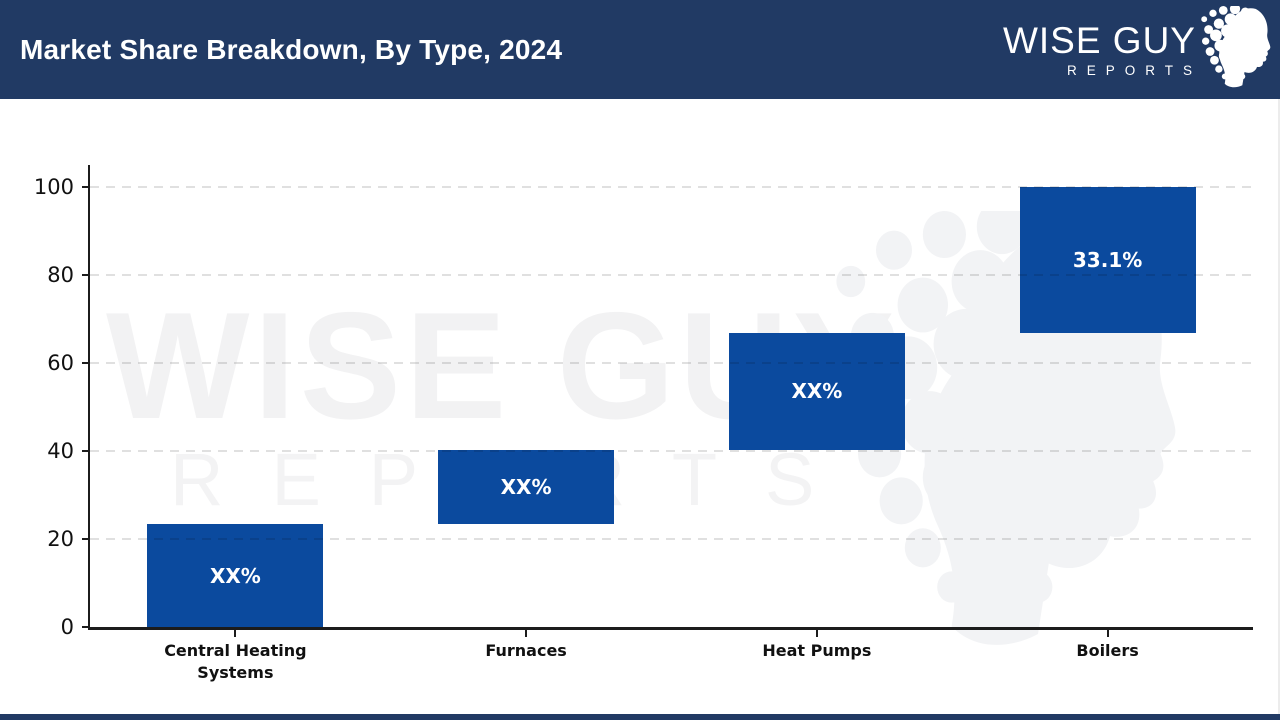 This screenshot has height=720, width=1280. I want to click on y-tick-label: 0, so click(67, 627).